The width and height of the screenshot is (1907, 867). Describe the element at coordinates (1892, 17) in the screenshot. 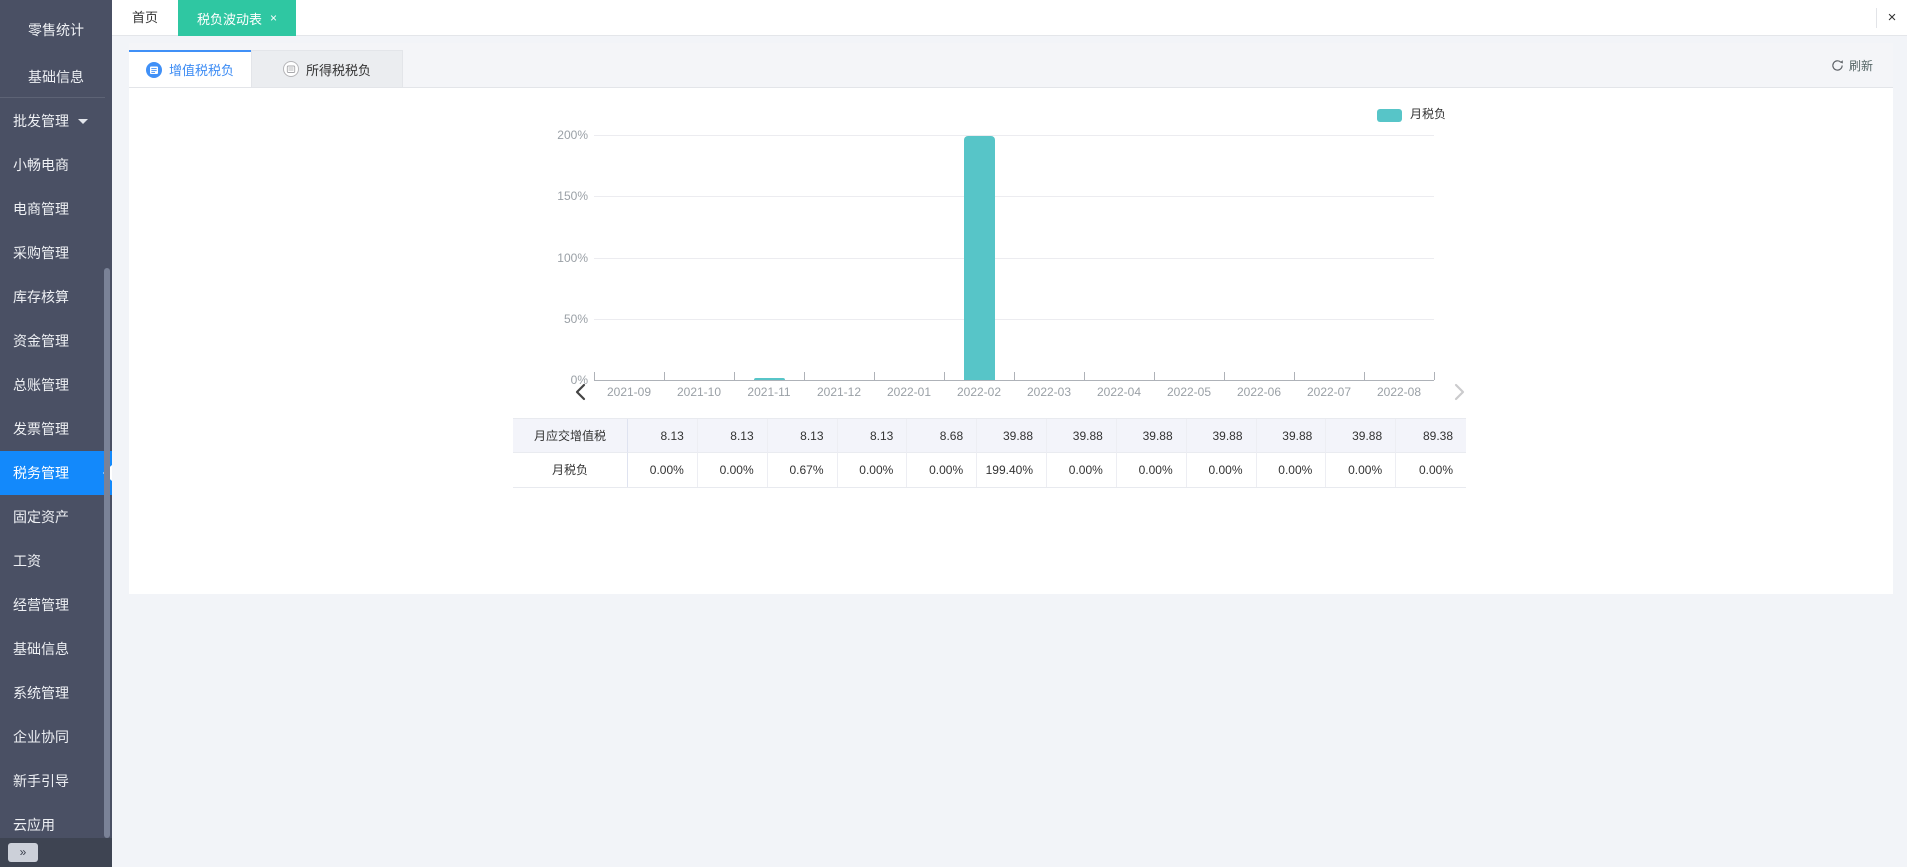

I see `close-all-icon: ×` at that location.